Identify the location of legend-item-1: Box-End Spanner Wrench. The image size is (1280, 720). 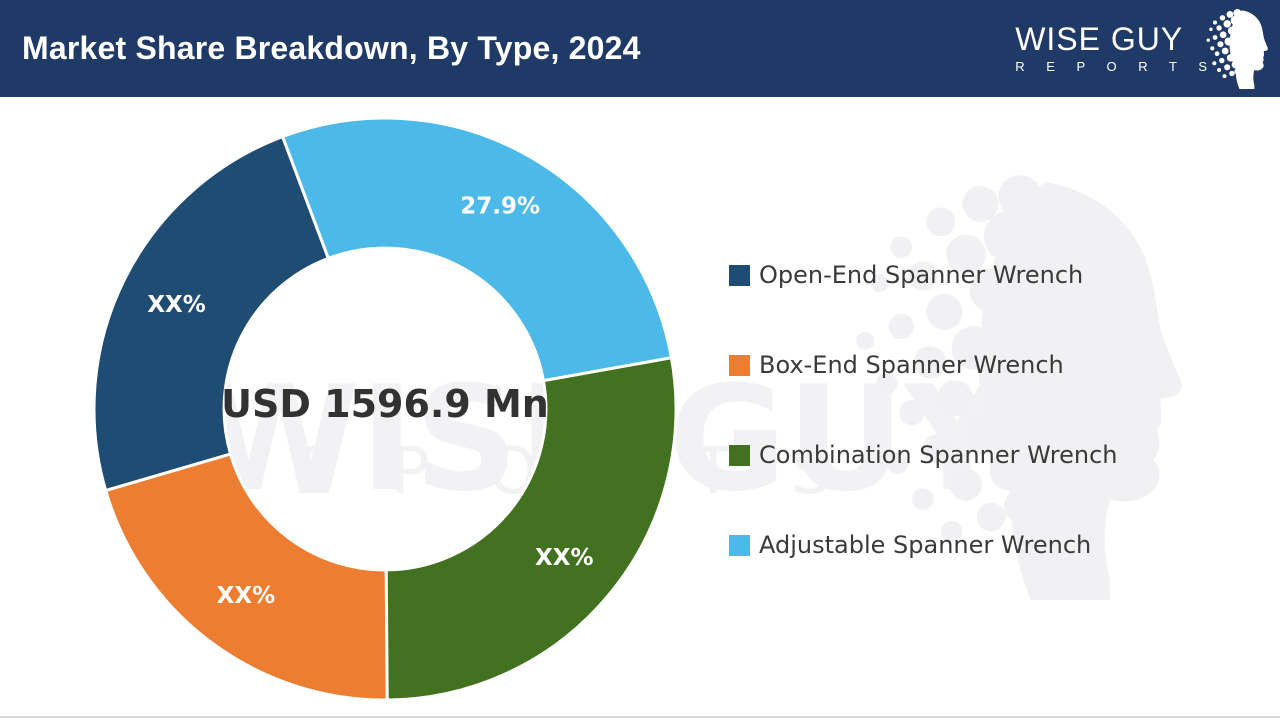
(923, 365).